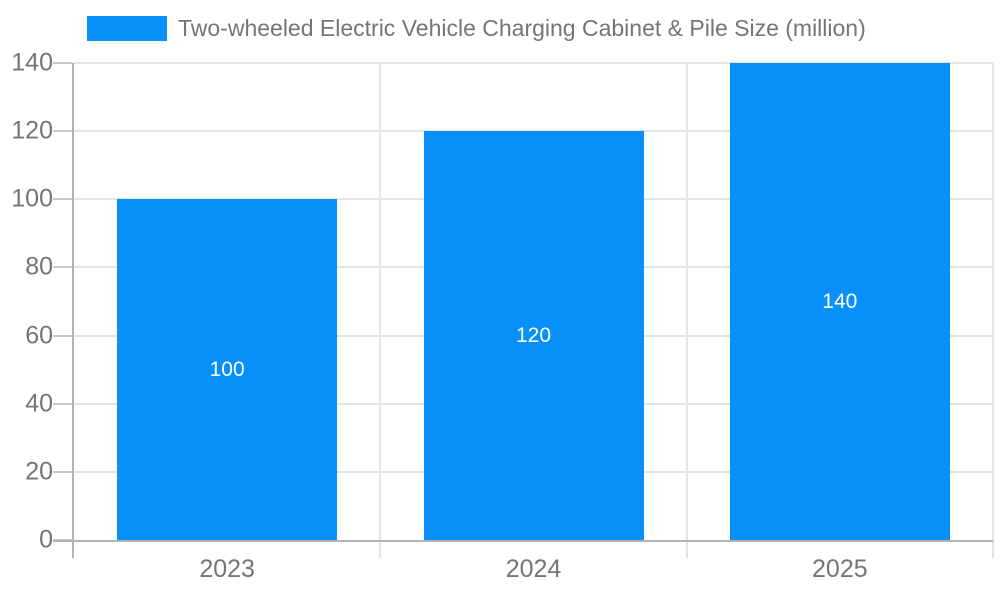  What do you see at coordinates (533, 569) in the screenshot?
I see `x-axis-label-2024: 2024` at bounding box center [533, 569].